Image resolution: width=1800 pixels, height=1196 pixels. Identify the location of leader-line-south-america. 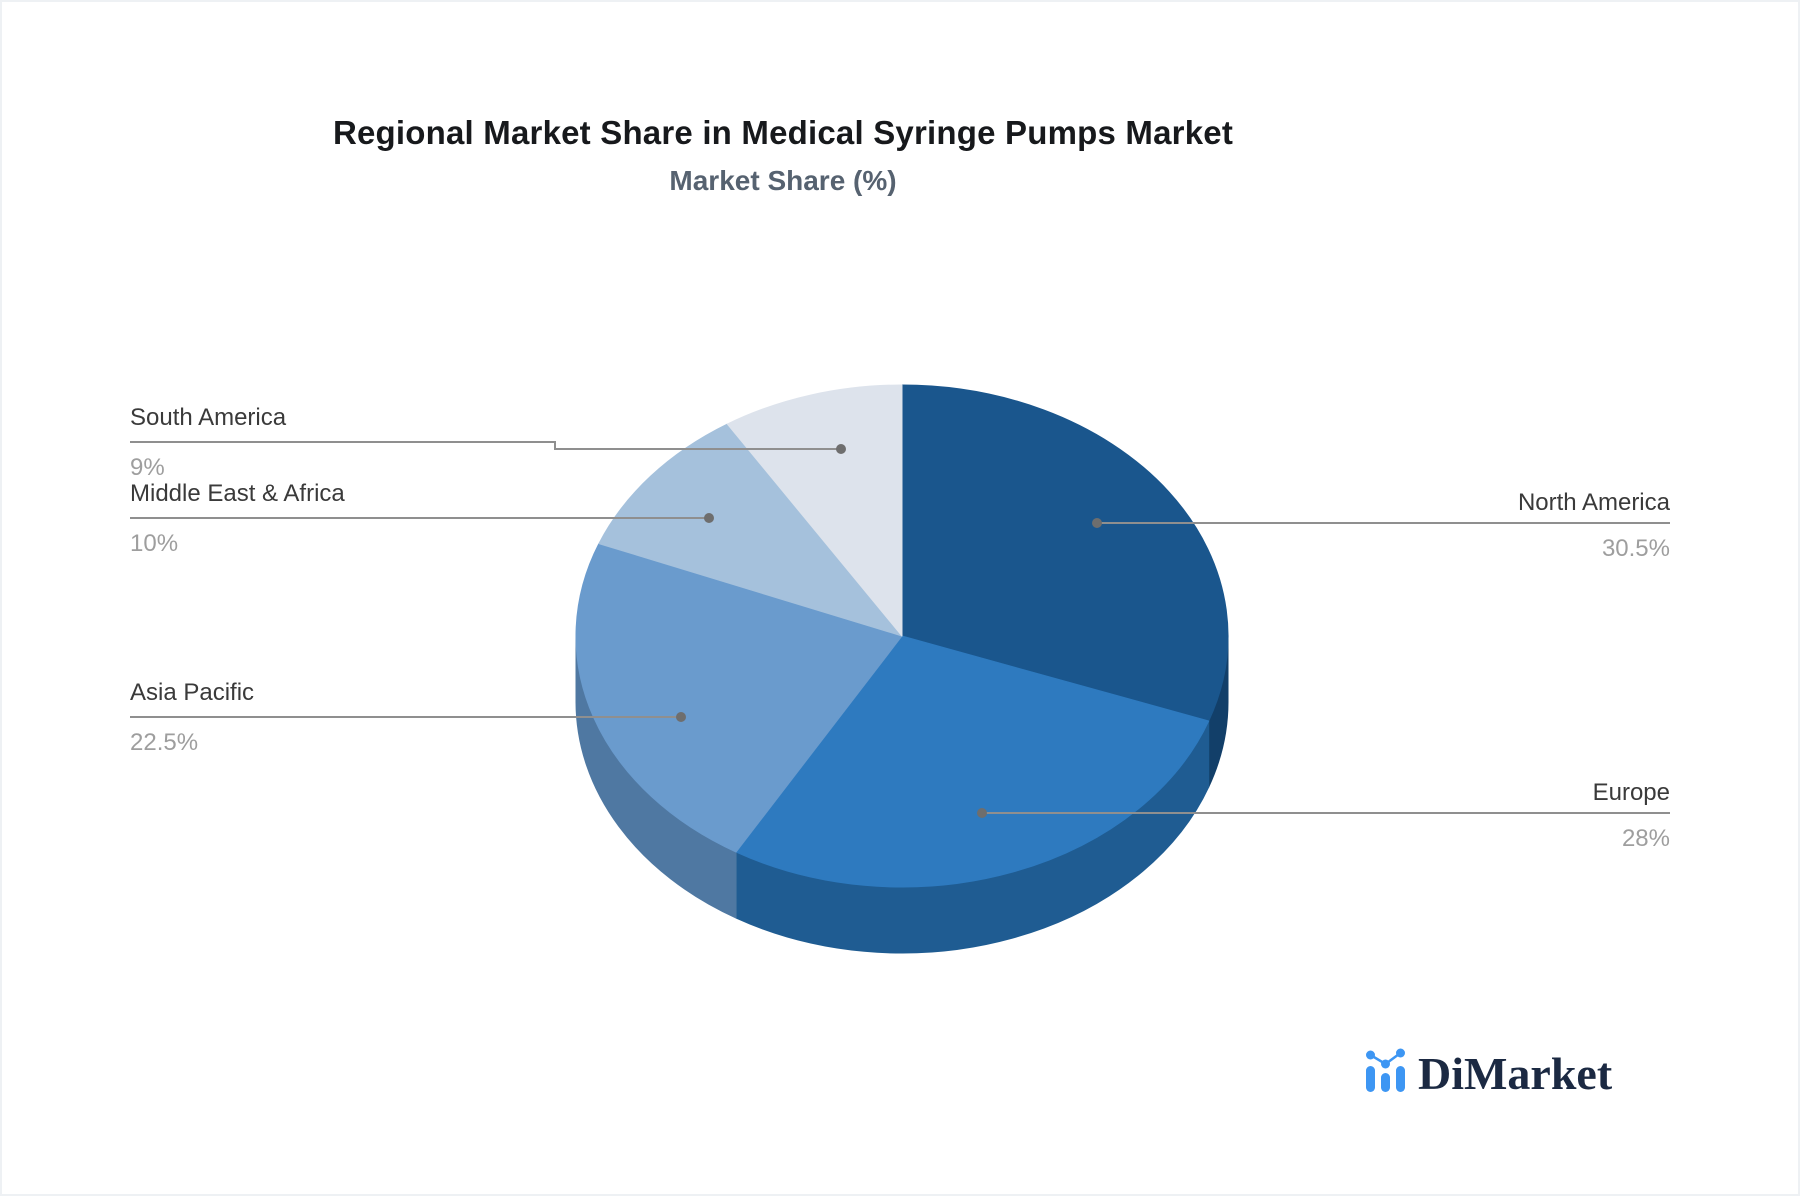
(485, 445).